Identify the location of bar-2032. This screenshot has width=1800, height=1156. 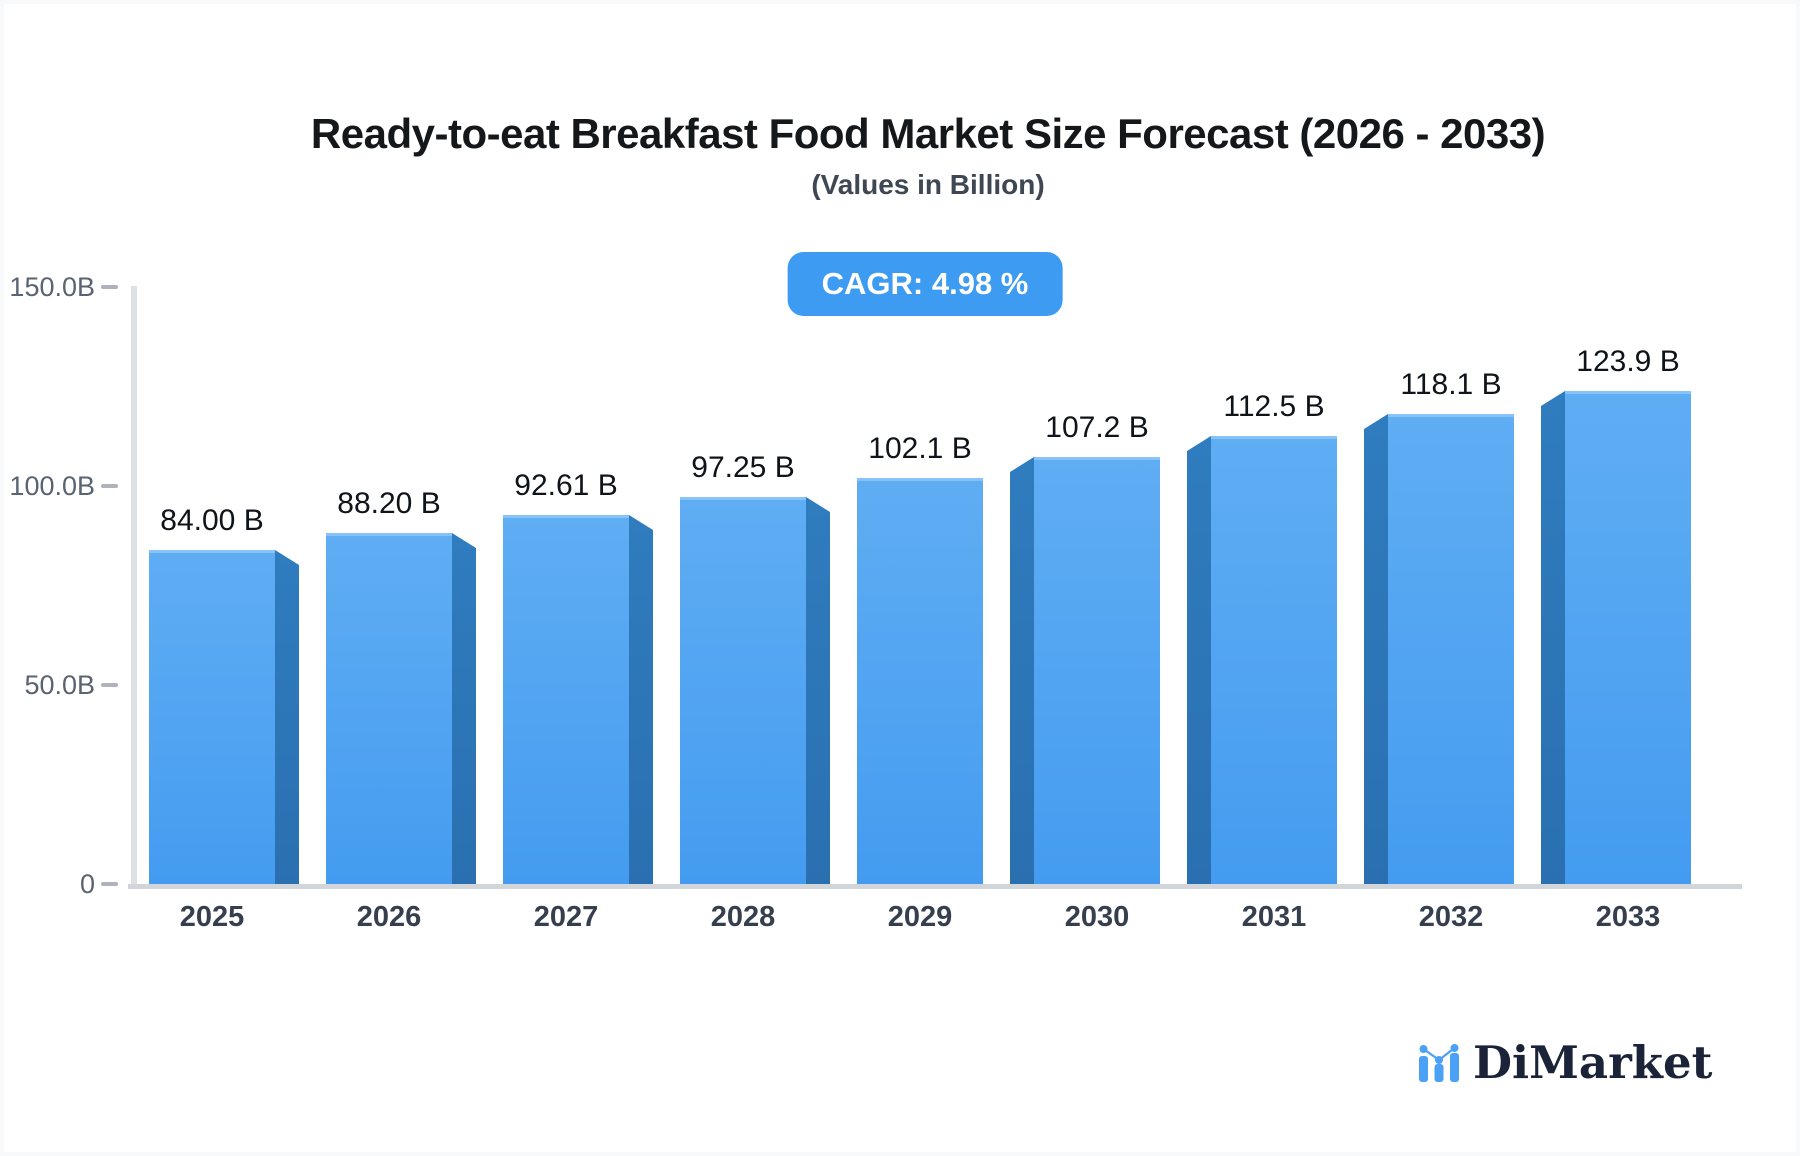
(1451, 649).